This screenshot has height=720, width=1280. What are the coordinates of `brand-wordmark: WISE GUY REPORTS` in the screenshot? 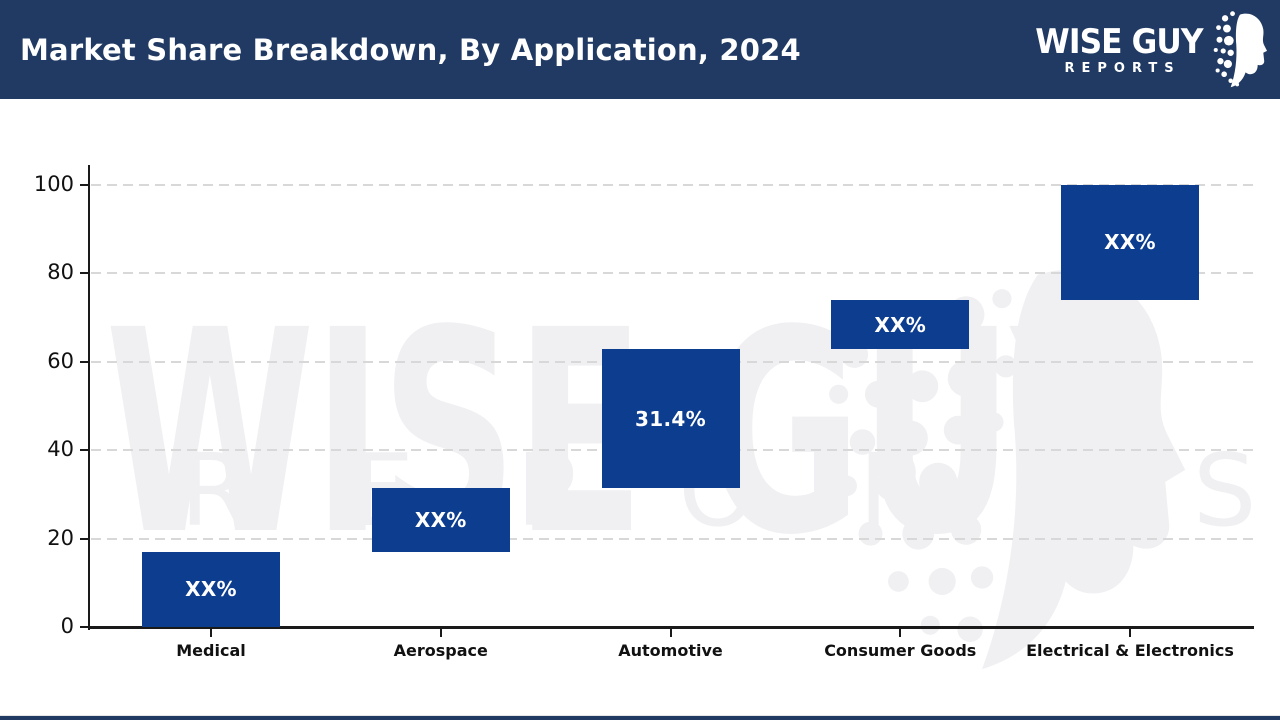 It's located at (1119, 50).